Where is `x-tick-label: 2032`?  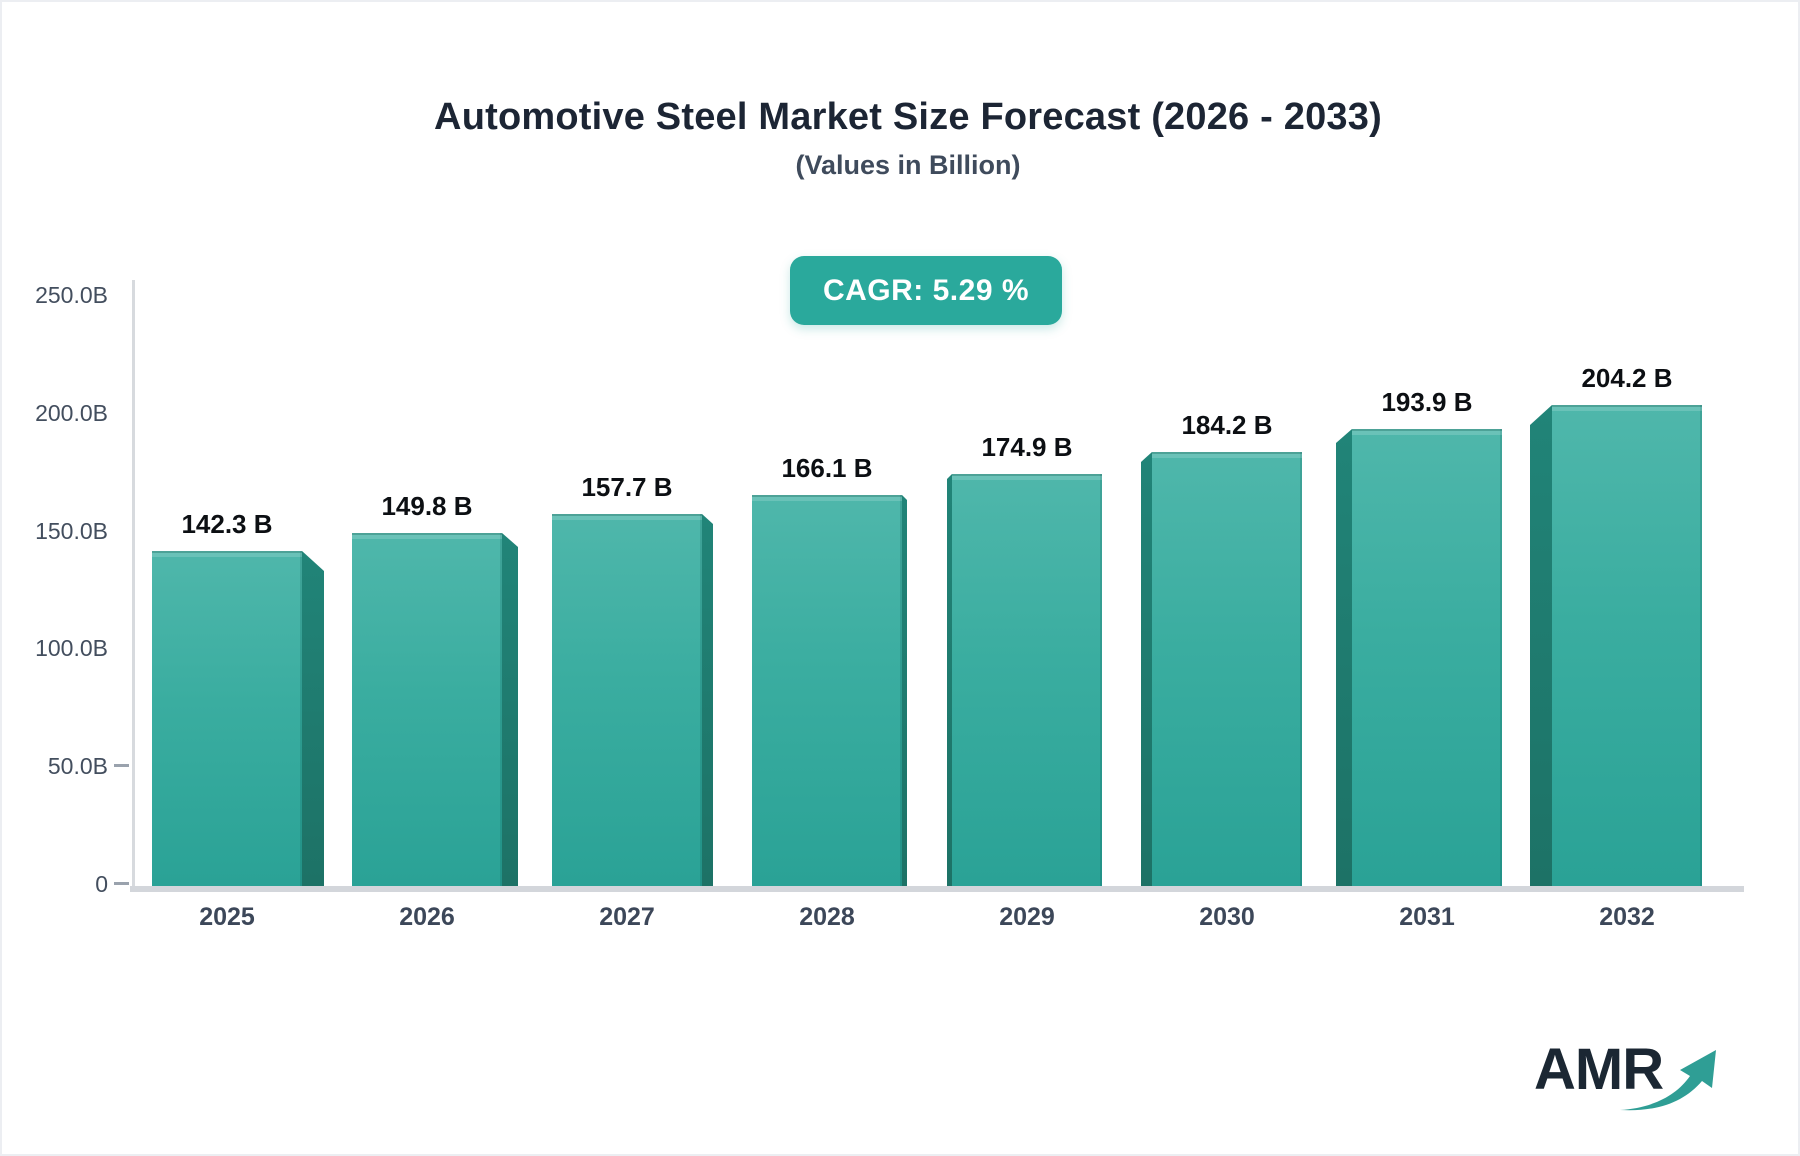 x-tick-label: 2032 is located at coordinates (1627, 917).